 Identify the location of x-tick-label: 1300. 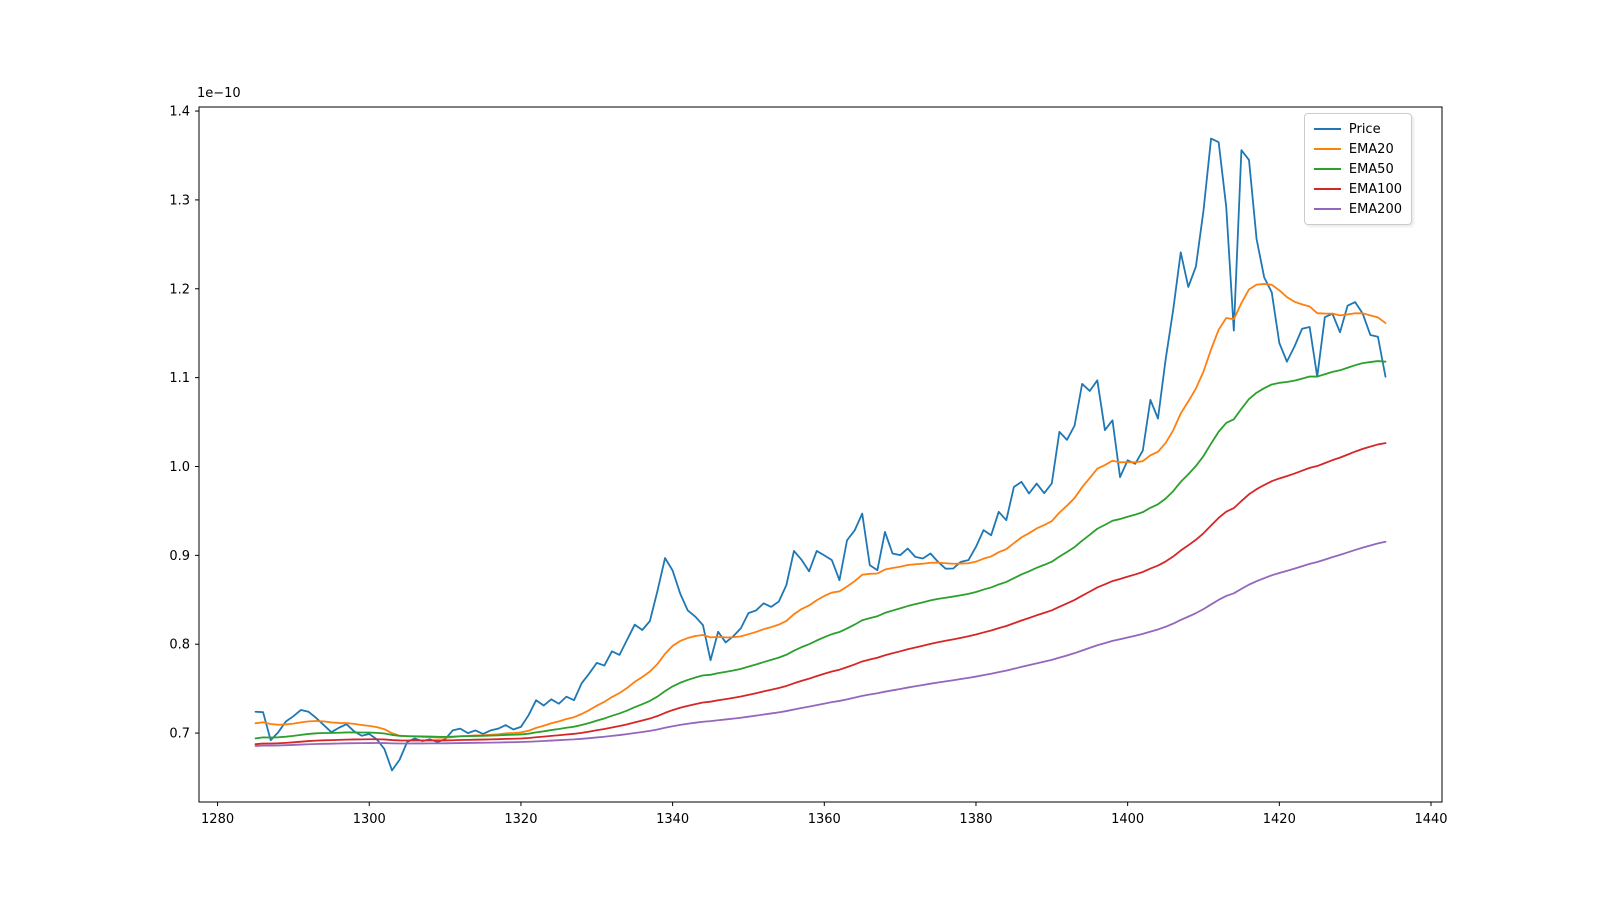
(369, 819).